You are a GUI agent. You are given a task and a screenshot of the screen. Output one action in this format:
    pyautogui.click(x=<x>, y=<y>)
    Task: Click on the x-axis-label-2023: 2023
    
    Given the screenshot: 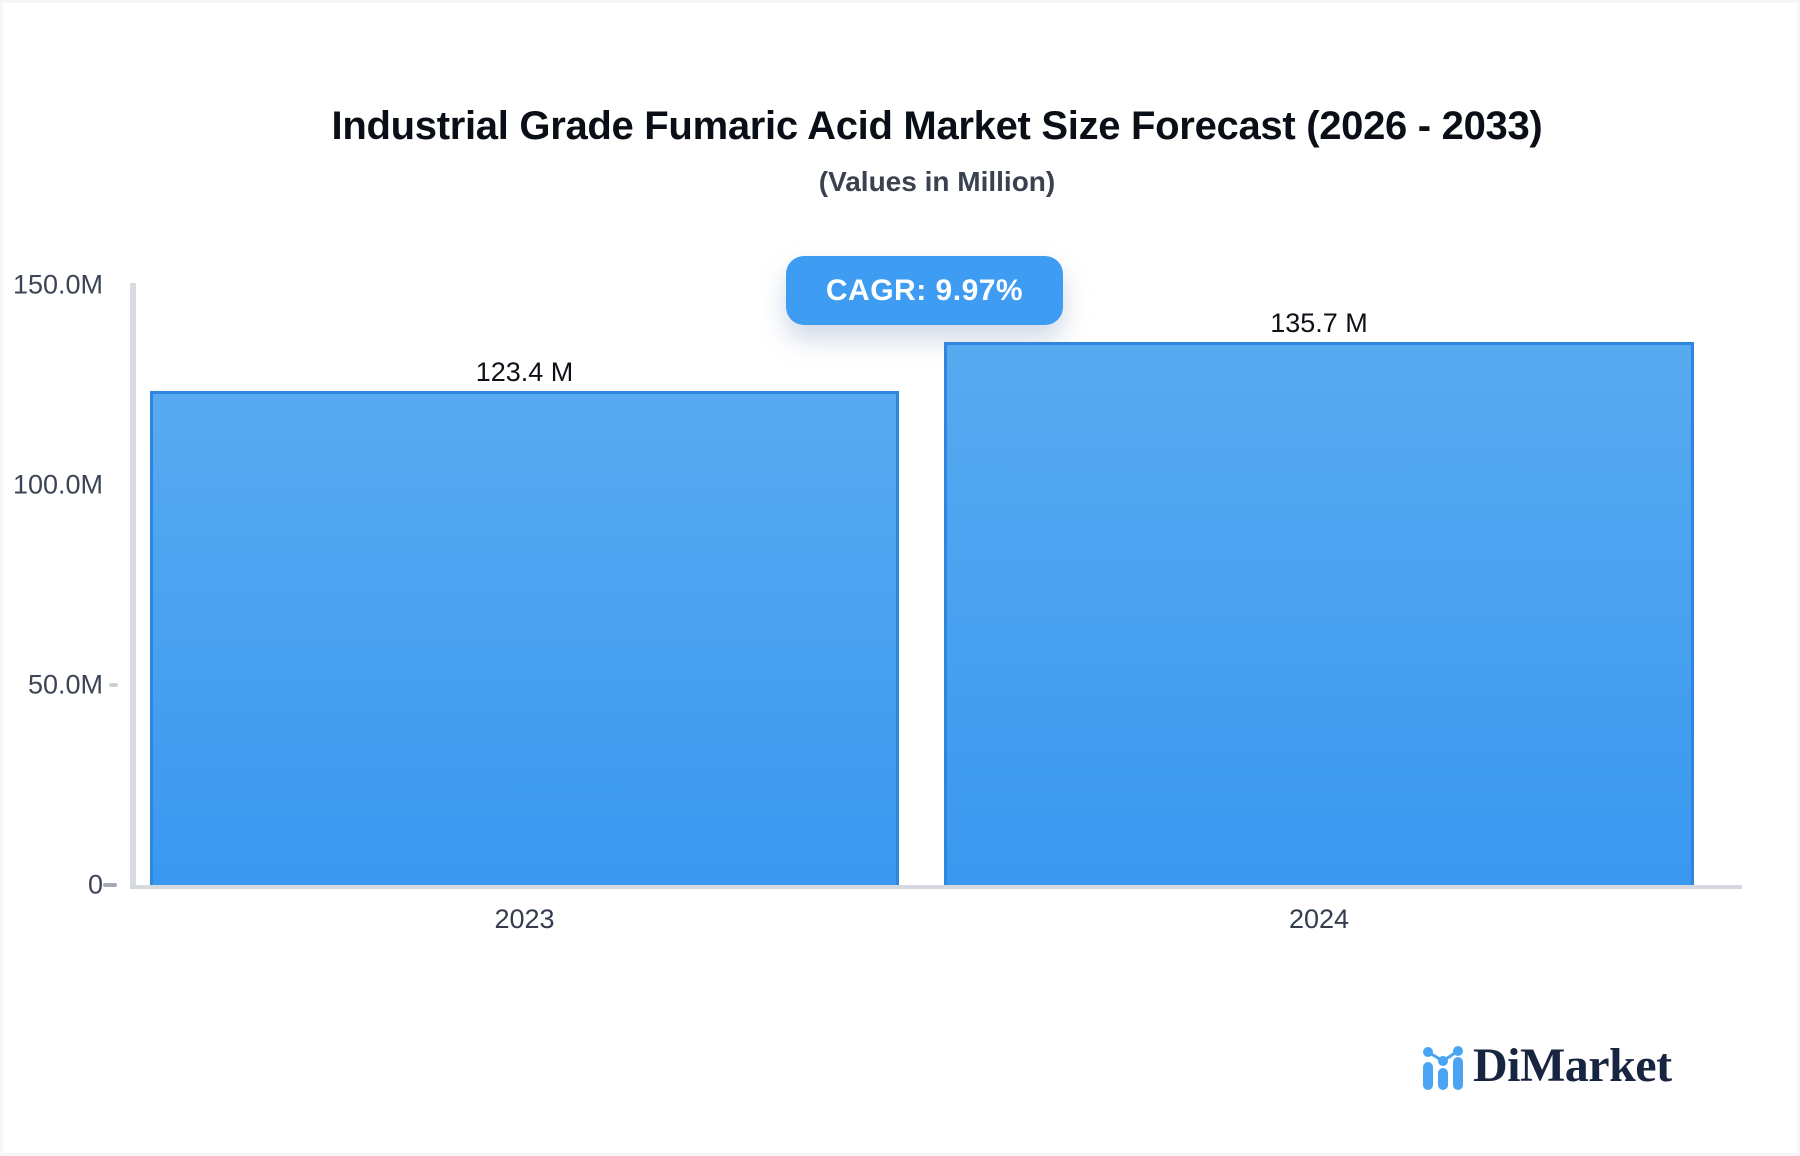 What is the action you would take?
    pyautogui.click(x=524, y=919)
    